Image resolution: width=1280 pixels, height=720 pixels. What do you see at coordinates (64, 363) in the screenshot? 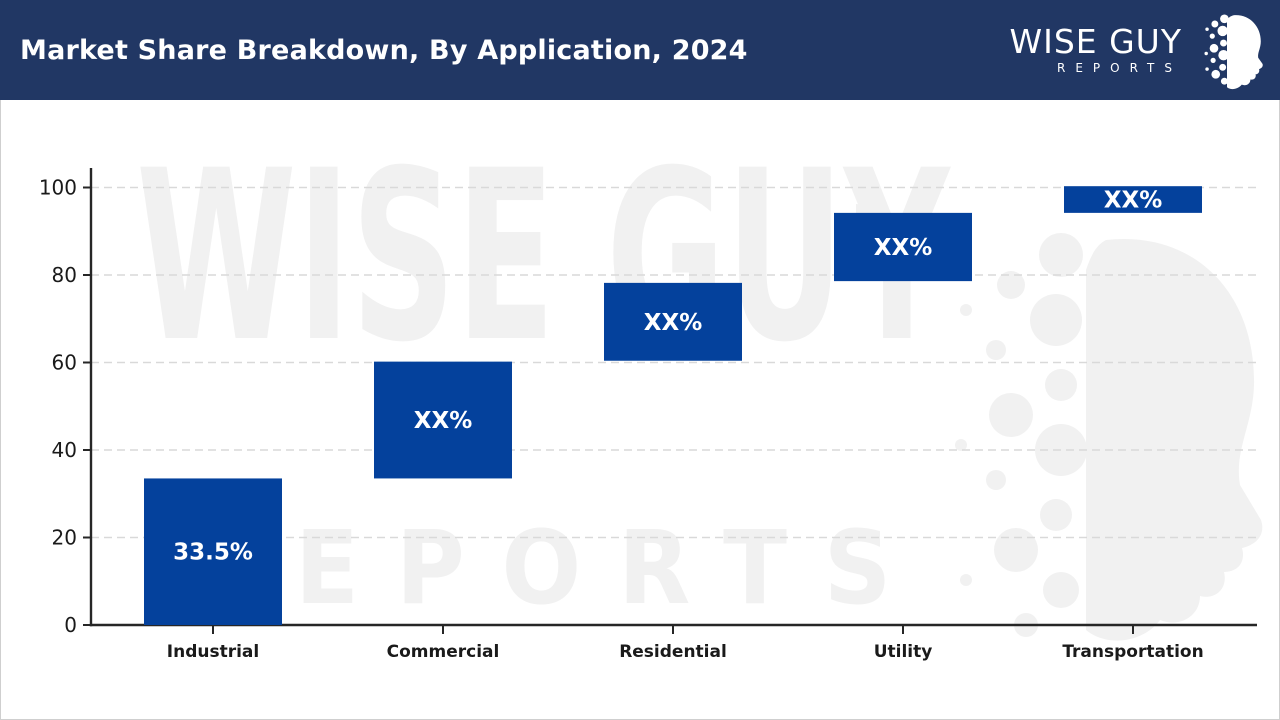
I see `y-tick-label: 60` at bounding box center [64, 363].